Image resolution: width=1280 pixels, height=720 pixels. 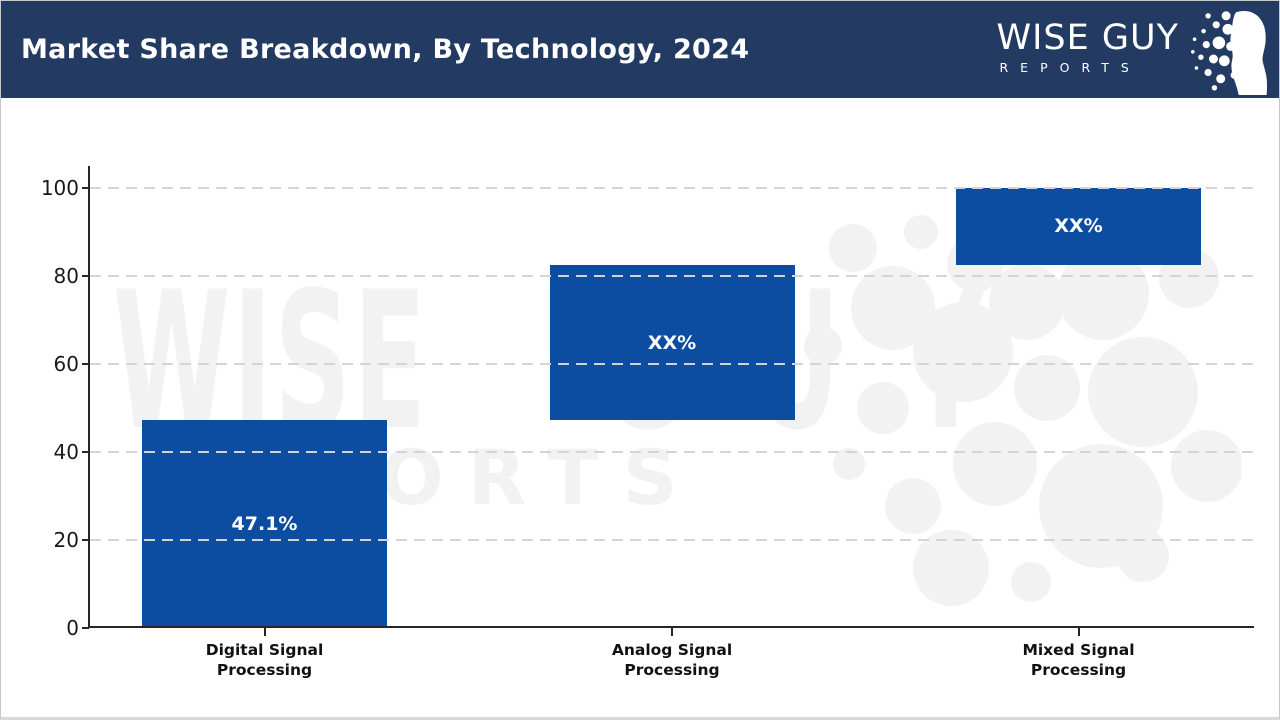 I want to click on y-tick-label: 20, so click(x=66, y=539).